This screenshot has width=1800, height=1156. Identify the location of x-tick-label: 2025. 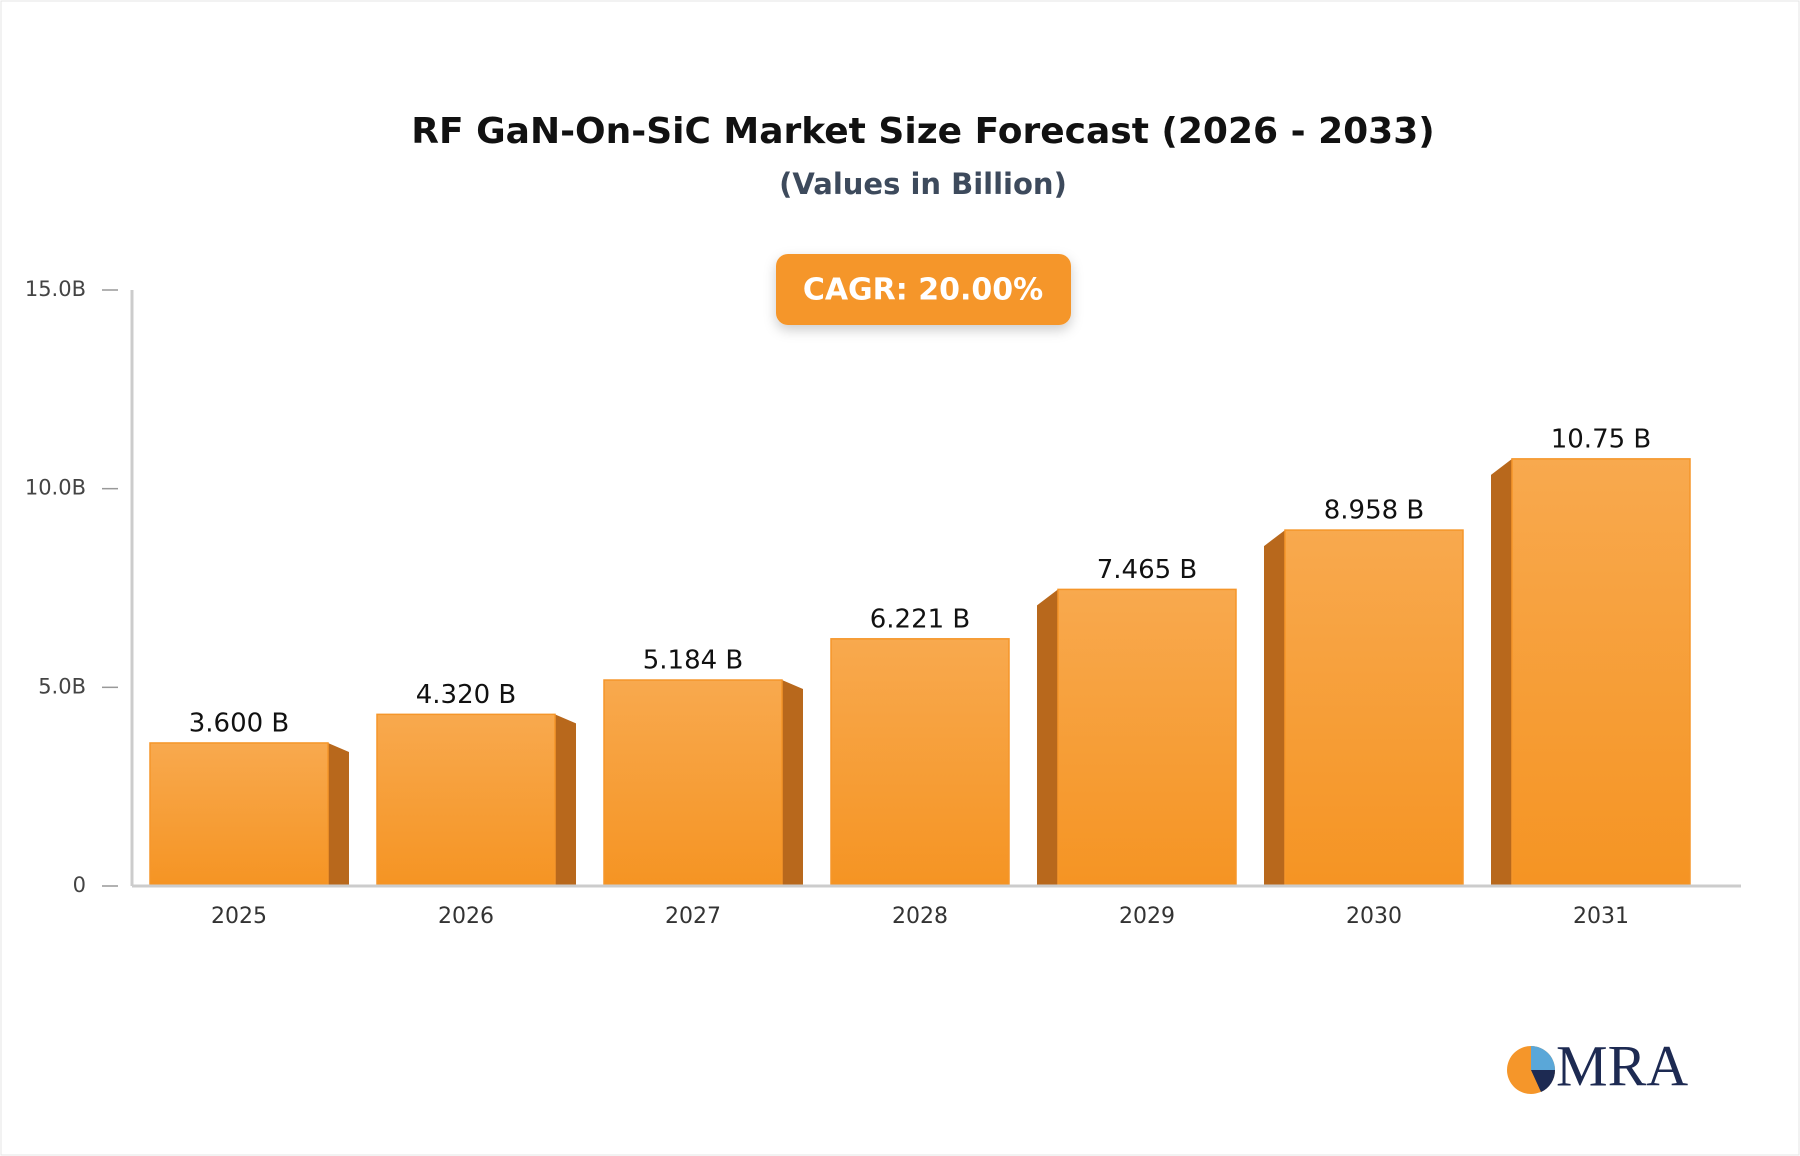
(239, 916).